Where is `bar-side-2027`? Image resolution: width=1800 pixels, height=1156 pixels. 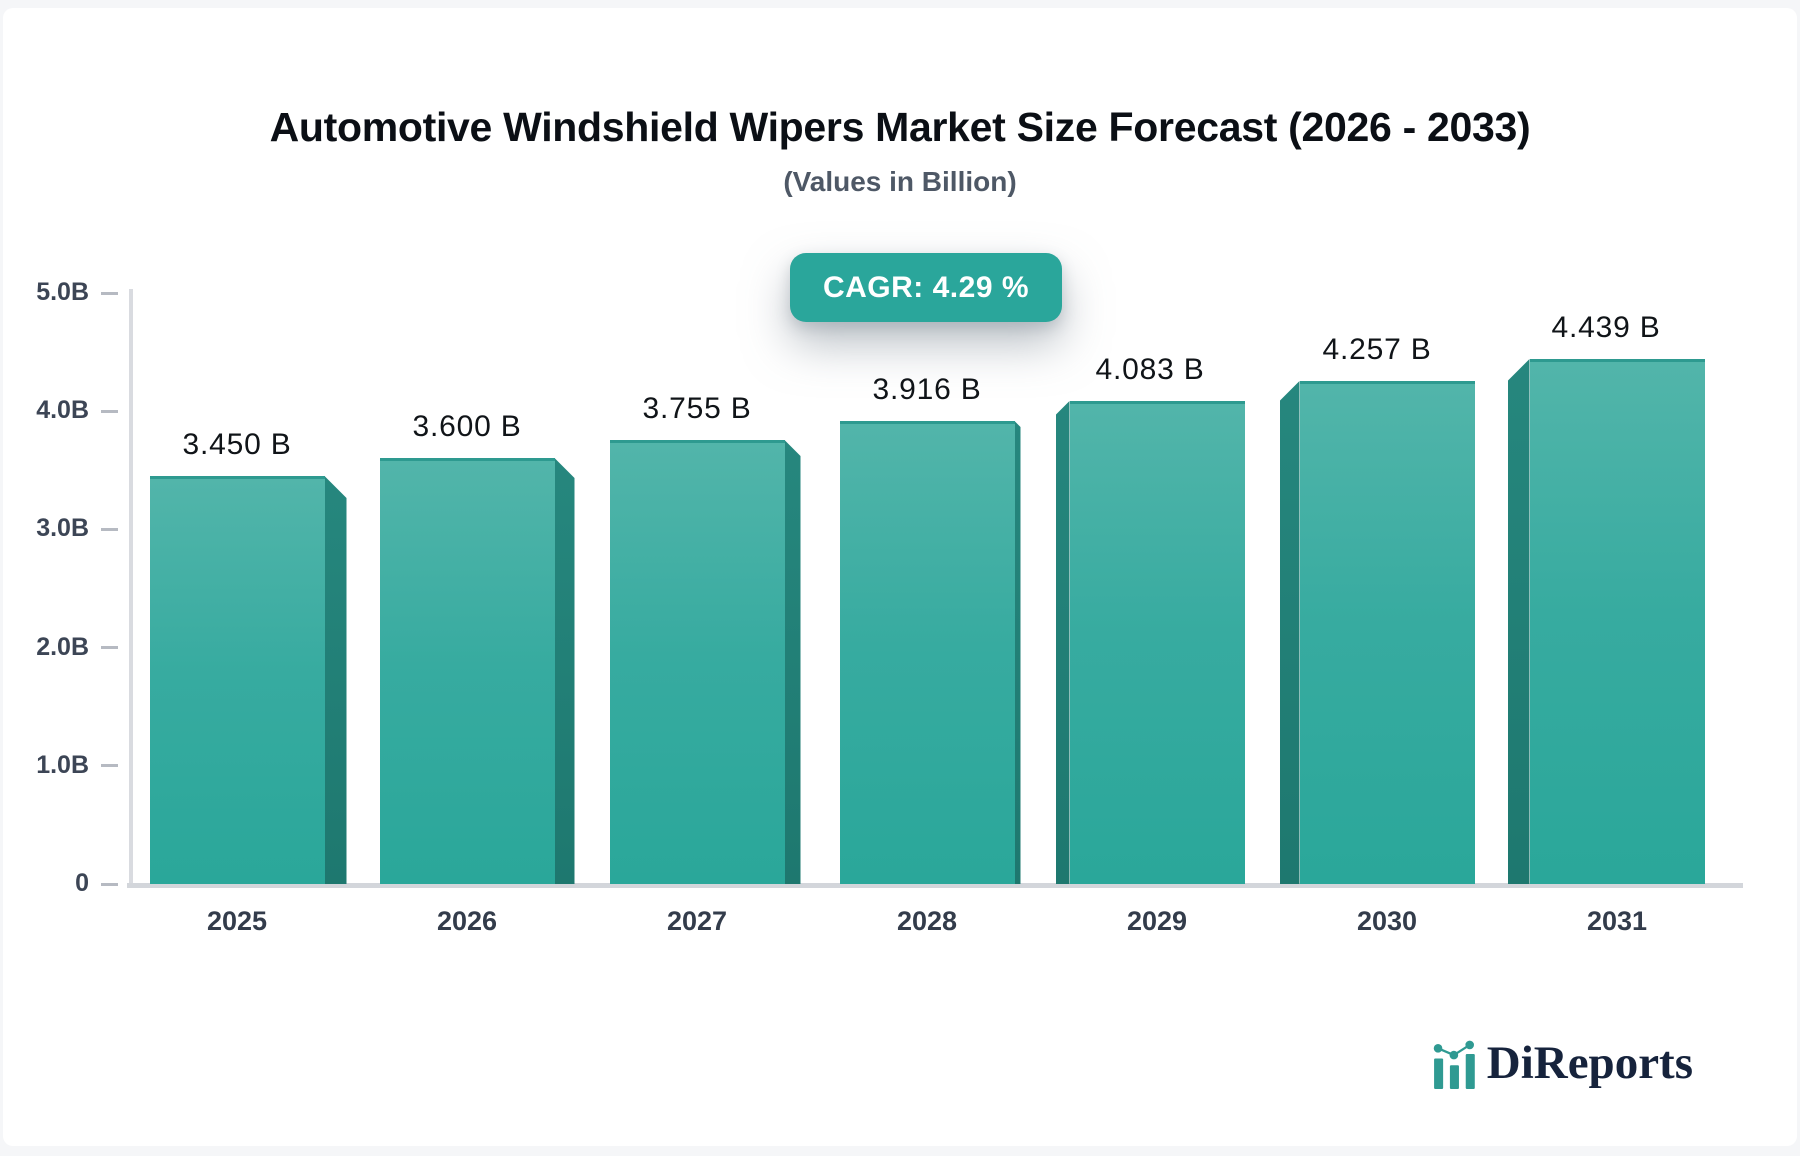
bar-side-2027 is located at coordinates (792, 662).